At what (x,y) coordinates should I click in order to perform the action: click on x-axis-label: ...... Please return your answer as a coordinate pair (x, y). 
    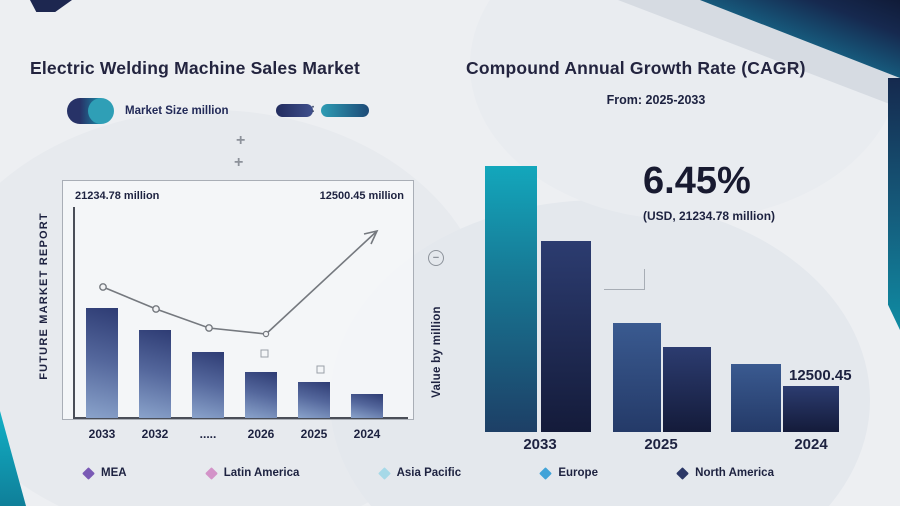
    Looking at the image, I should click on (208, 434).